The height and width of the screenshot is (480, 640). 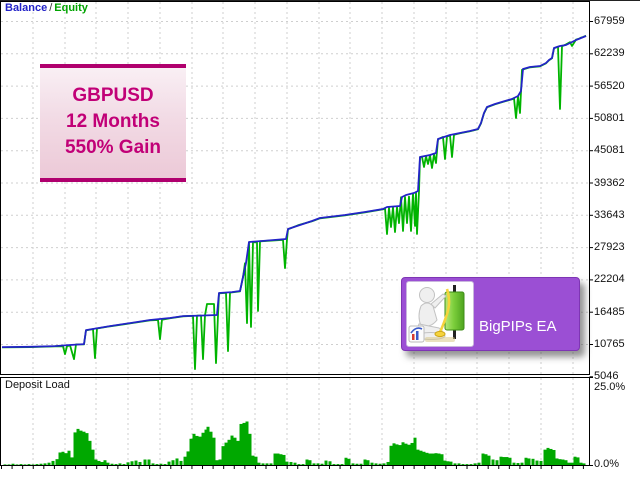 What do you see at coordinates (609, 214) in the screenshot?
I see `y-axis-label: 33643` at bounding box center [609, 214].